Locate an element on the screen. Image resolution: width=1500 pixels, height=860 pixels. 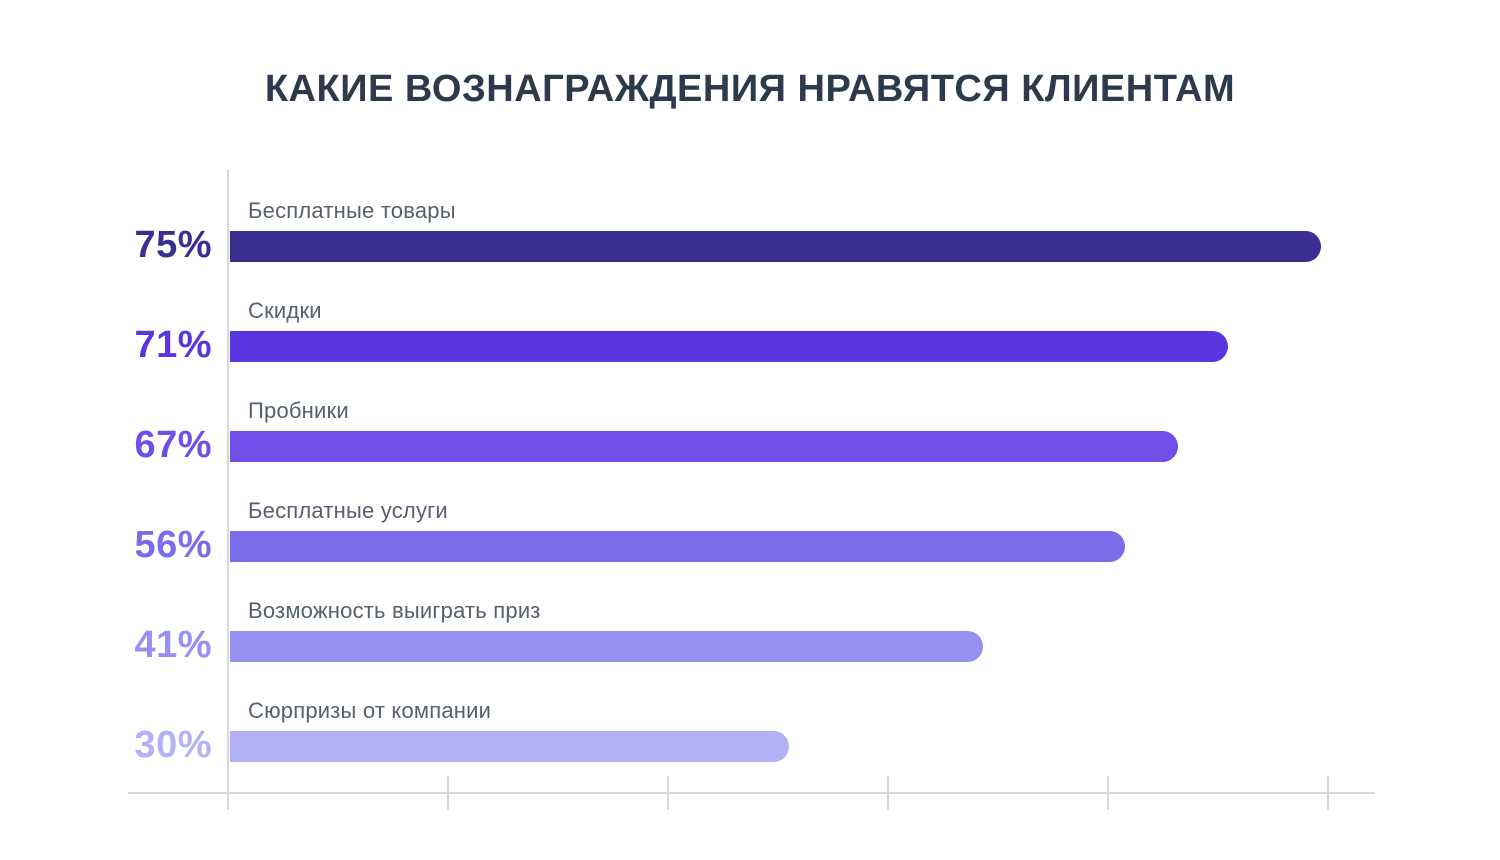
value-label: 71% is located at coordinates (173, 344).